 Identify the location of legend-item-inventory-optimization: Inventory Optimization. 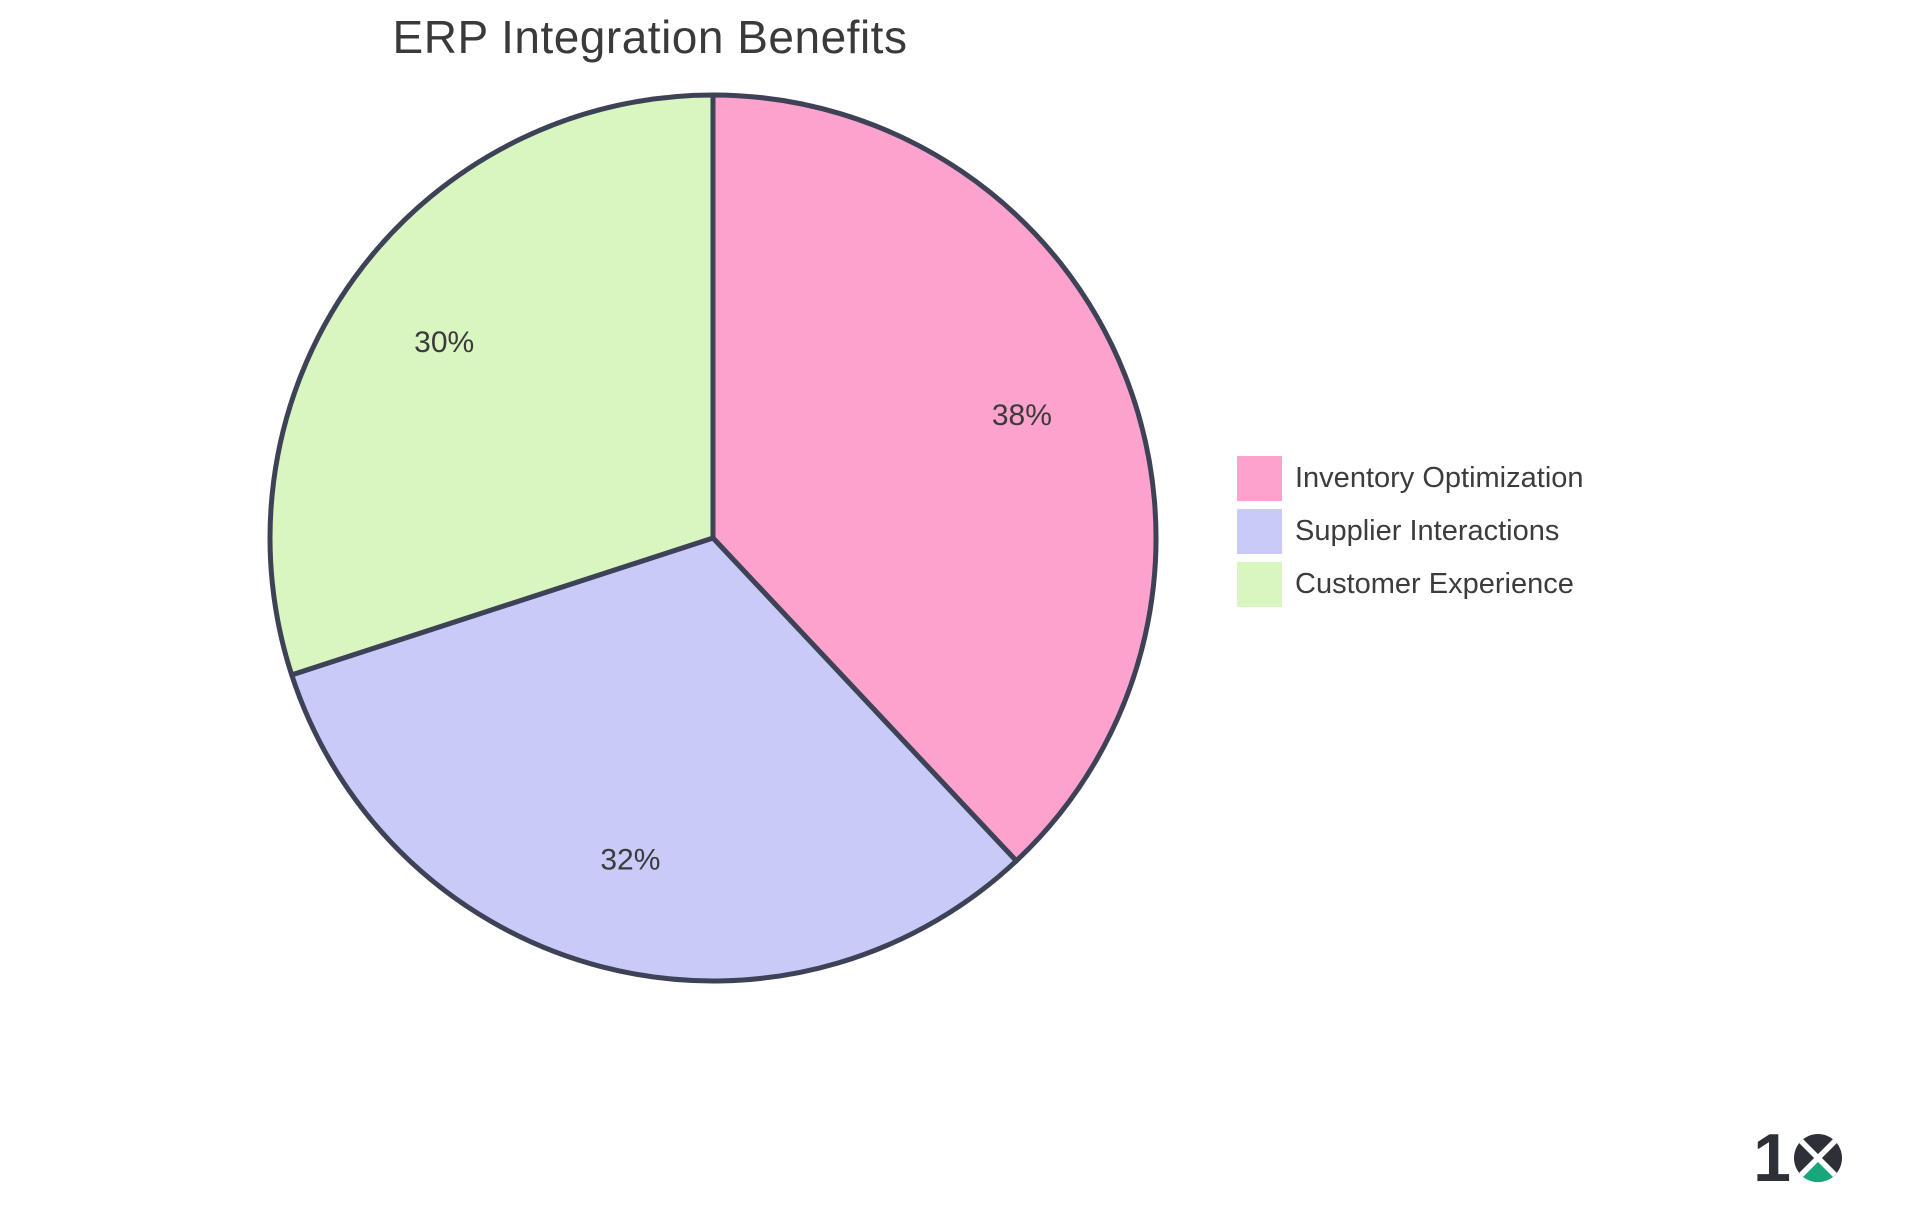
(1410, 478).